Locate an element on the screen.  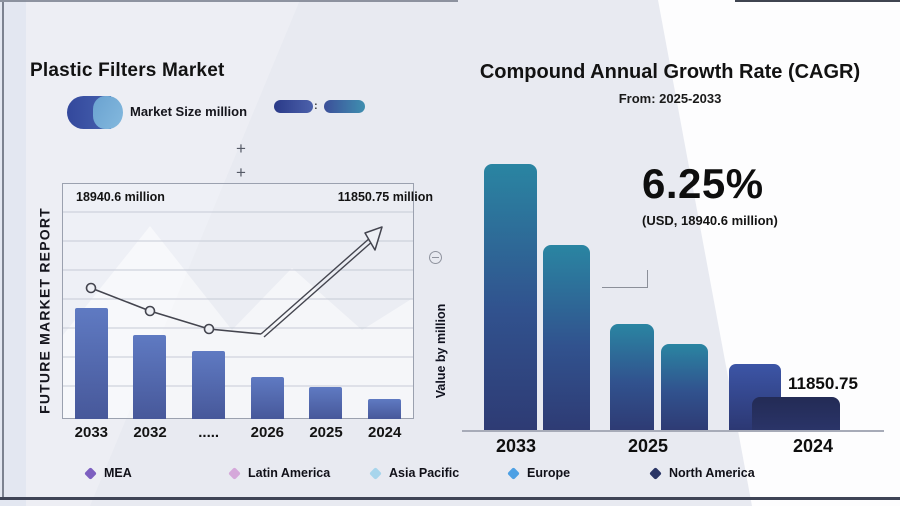
legend-item-europe: Europe is located at coordinates (539, 473).